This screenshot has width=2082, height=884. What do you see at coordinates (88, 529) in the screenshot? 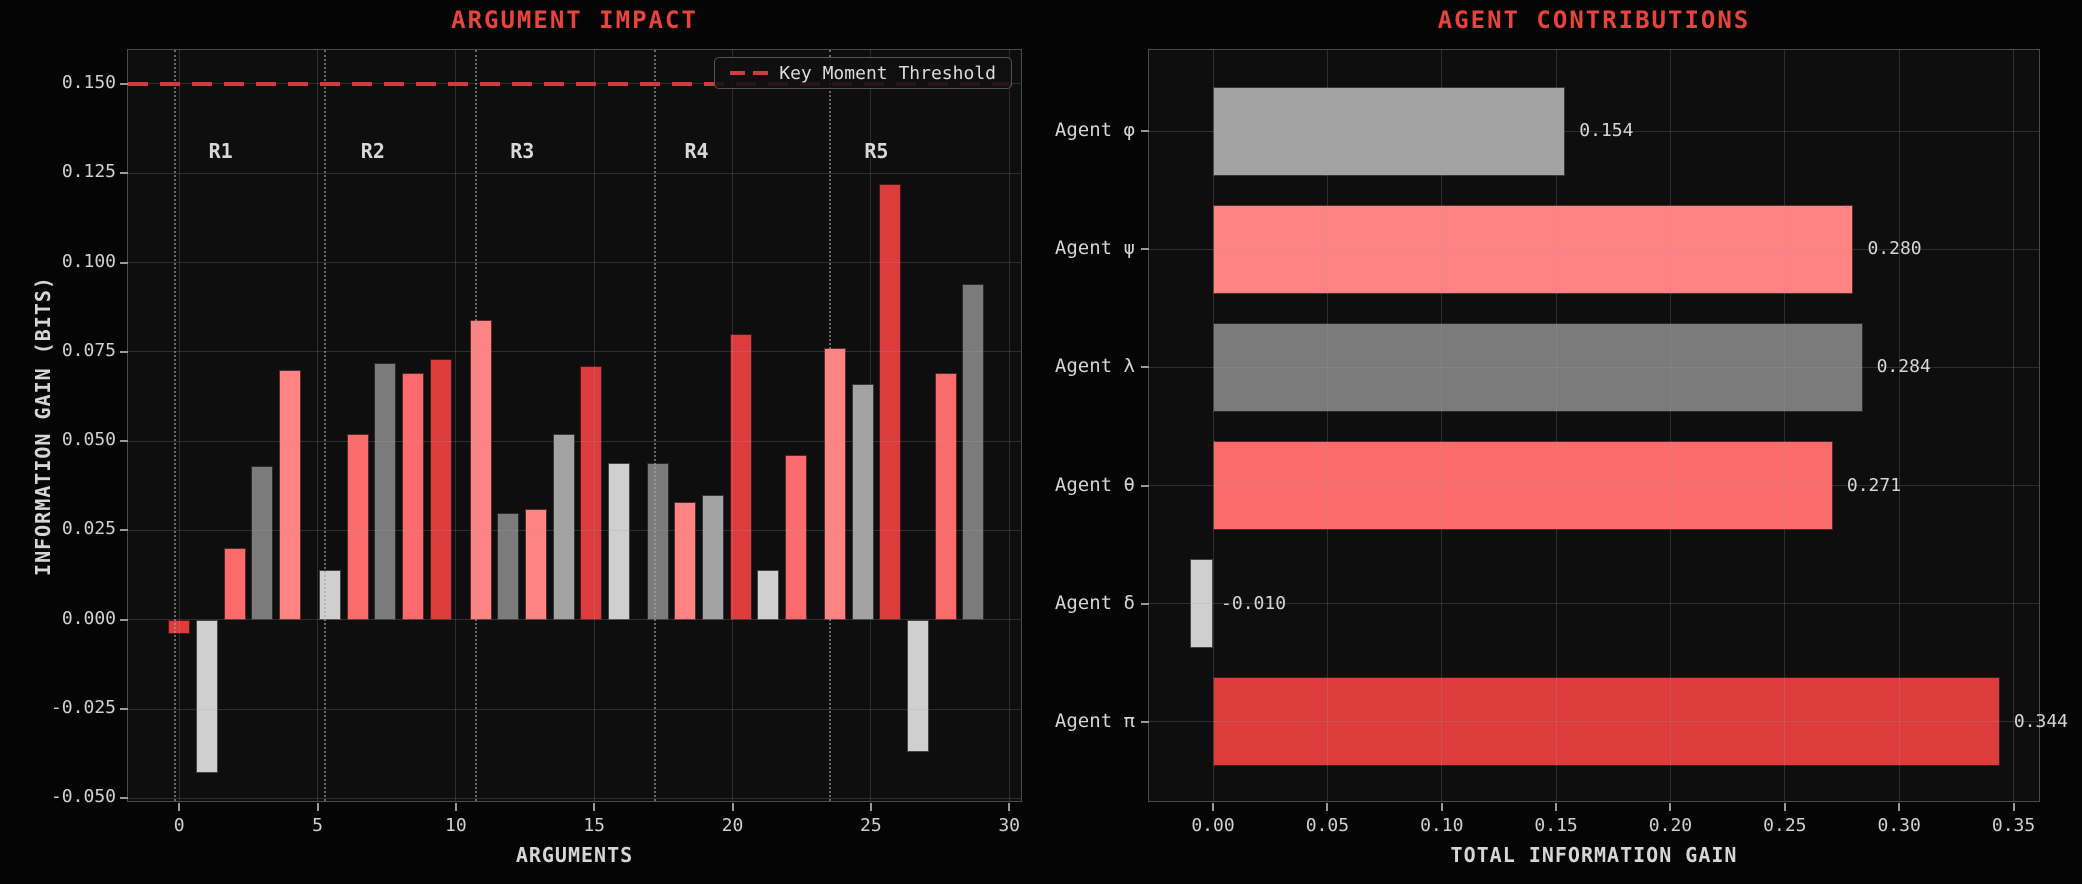
I see `left-y-tick-label: 0.025` at bounding box center [88, 529].